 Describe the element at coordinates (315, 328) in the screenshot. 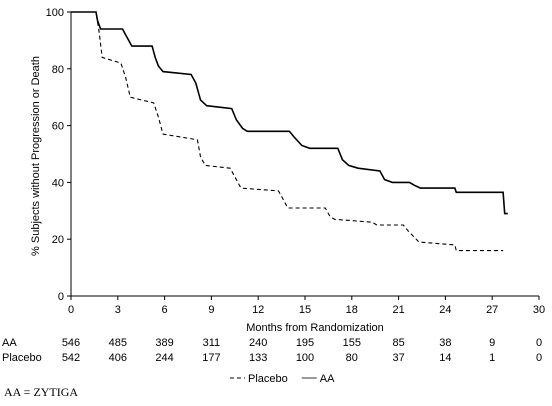

I see `x-axis-title: Months from Randomization` at that location.